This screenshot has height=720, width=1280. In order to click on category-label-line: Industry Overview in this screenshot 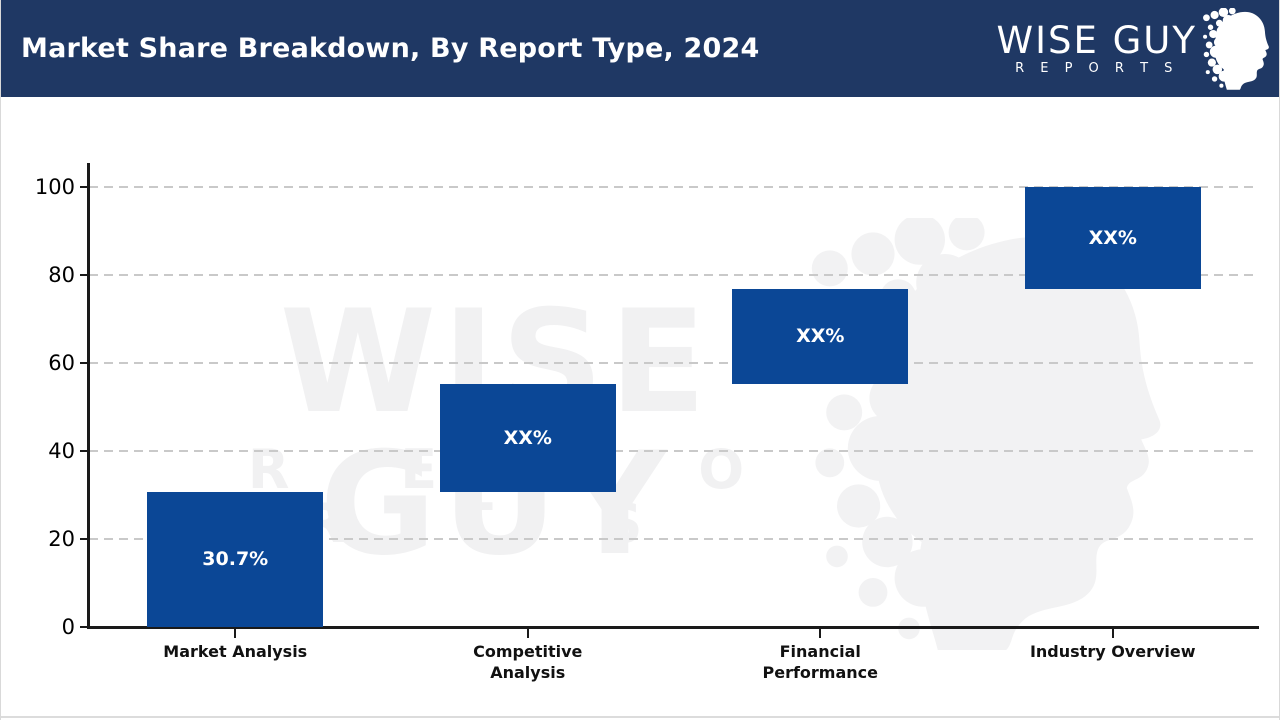, I will do `click(1112, 651)`.